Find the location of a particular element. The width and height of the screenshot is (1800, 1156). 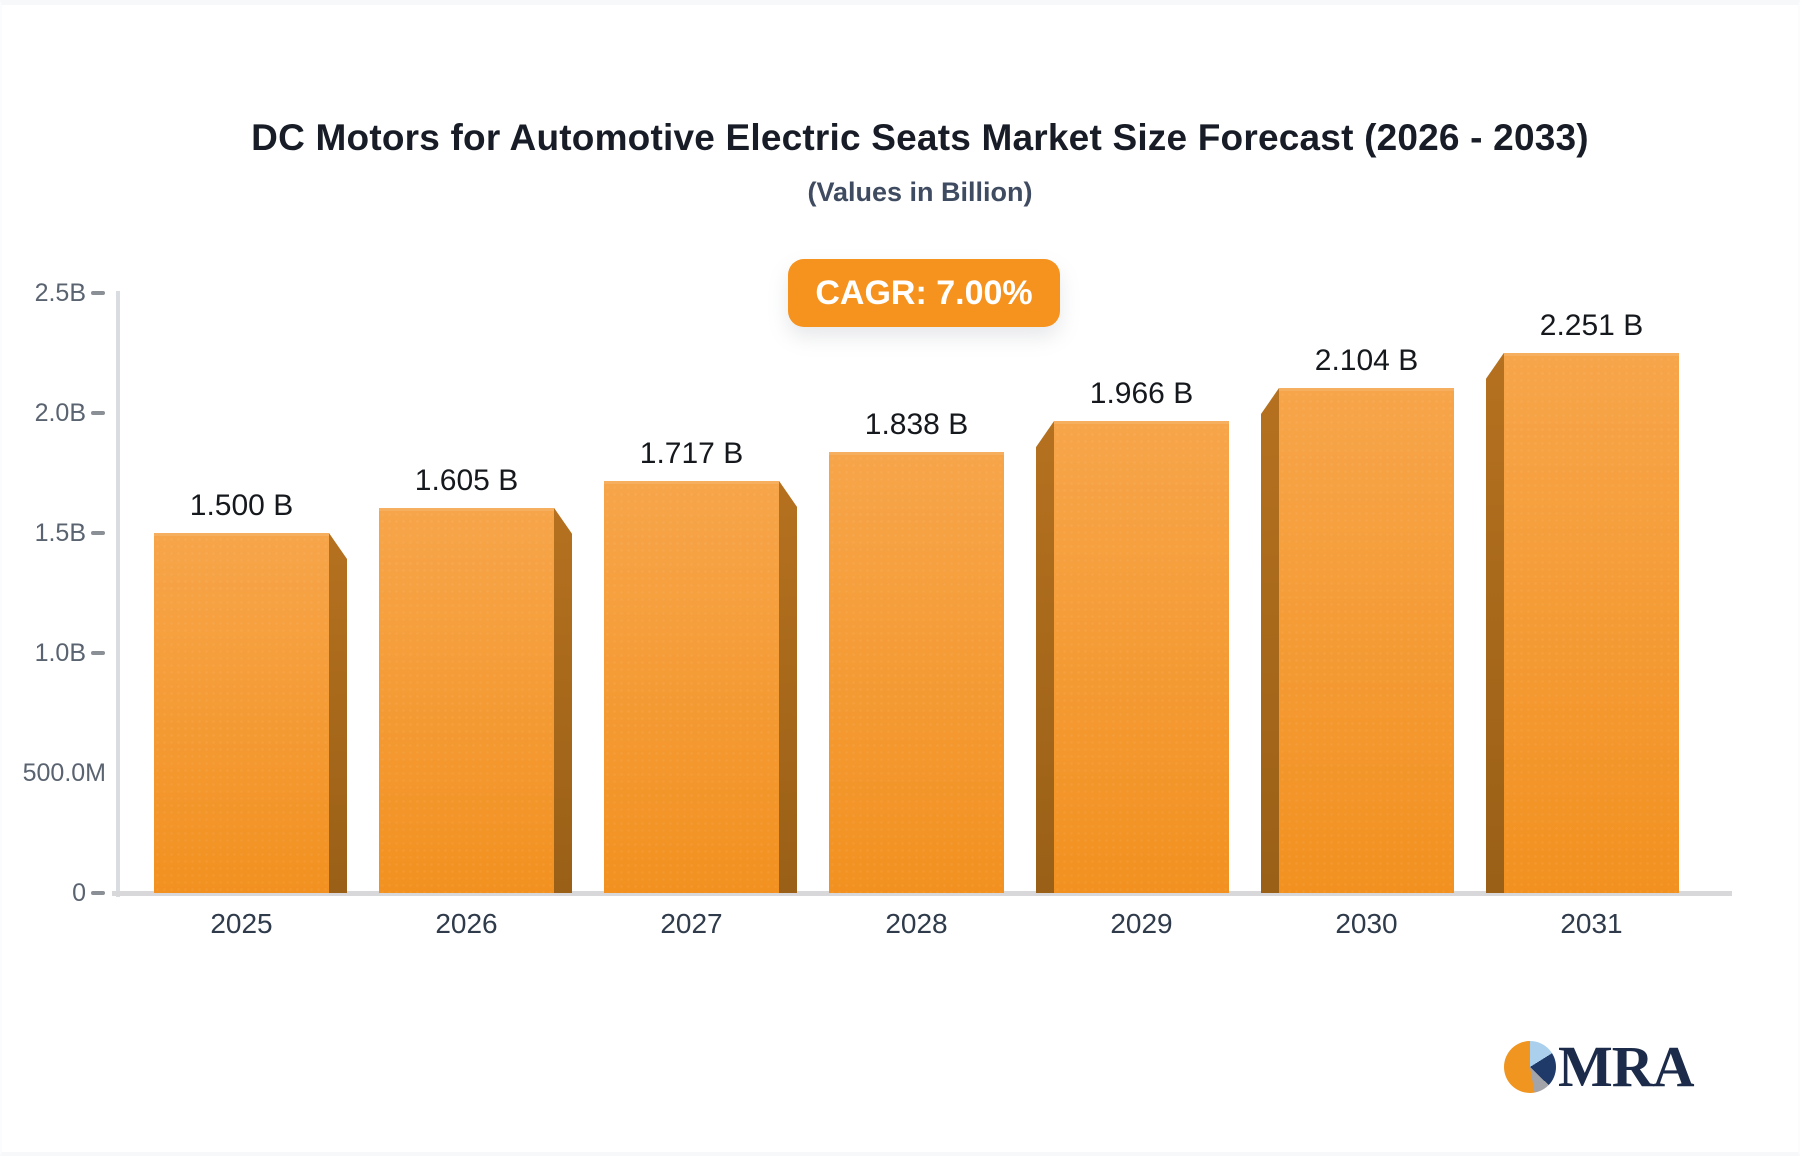

bar-value-label-2029: 1.966 B is located at coordinates (1141, 394).